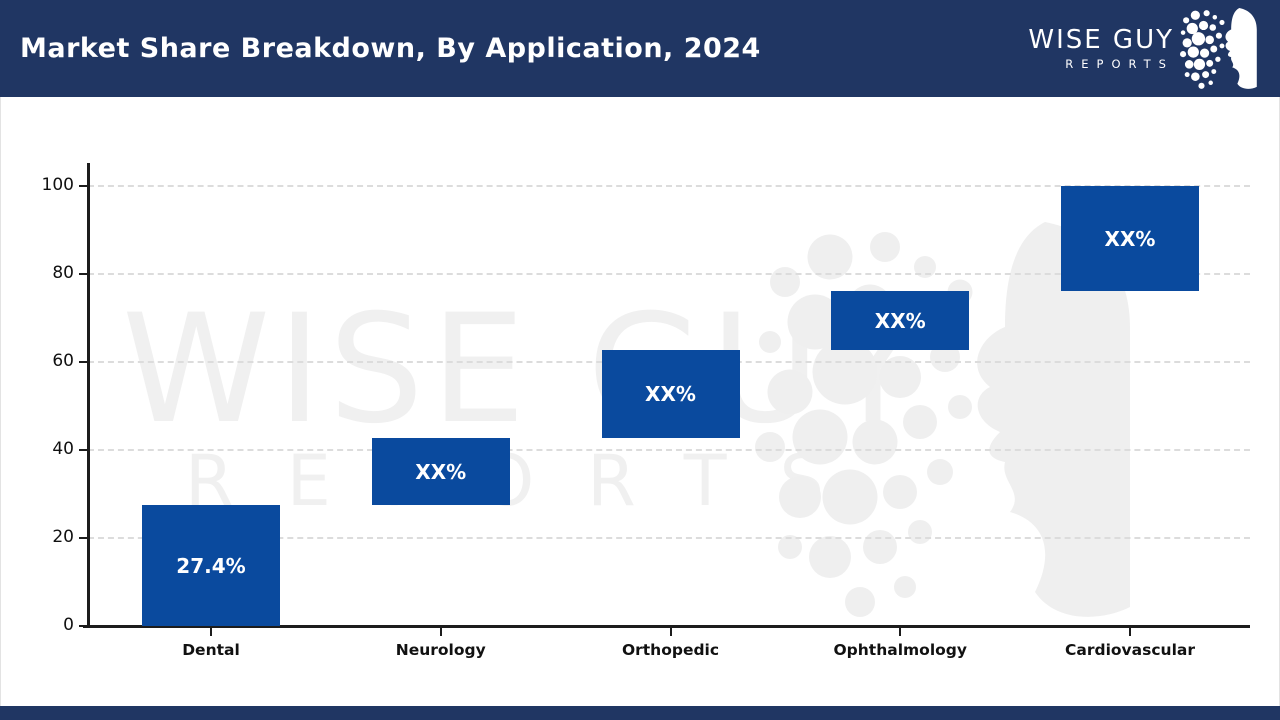  I want to click on bar-neurology: XX%, so click(440, 472).